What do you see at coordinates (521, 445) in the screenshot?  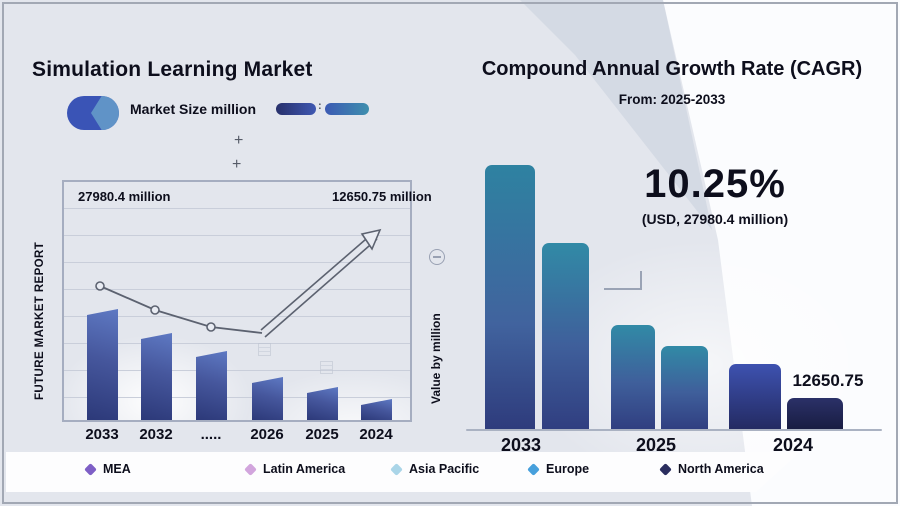 I see `right-x-label-0: 2033` at bounding box center [521, 445].